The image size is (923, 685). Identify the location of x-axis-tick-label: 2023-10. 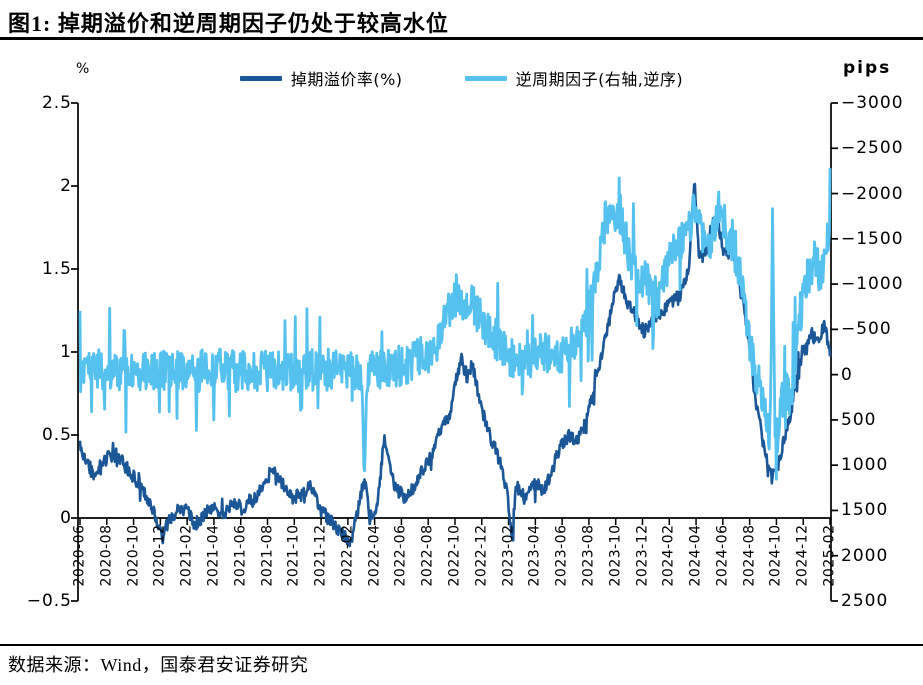
(615, 555).